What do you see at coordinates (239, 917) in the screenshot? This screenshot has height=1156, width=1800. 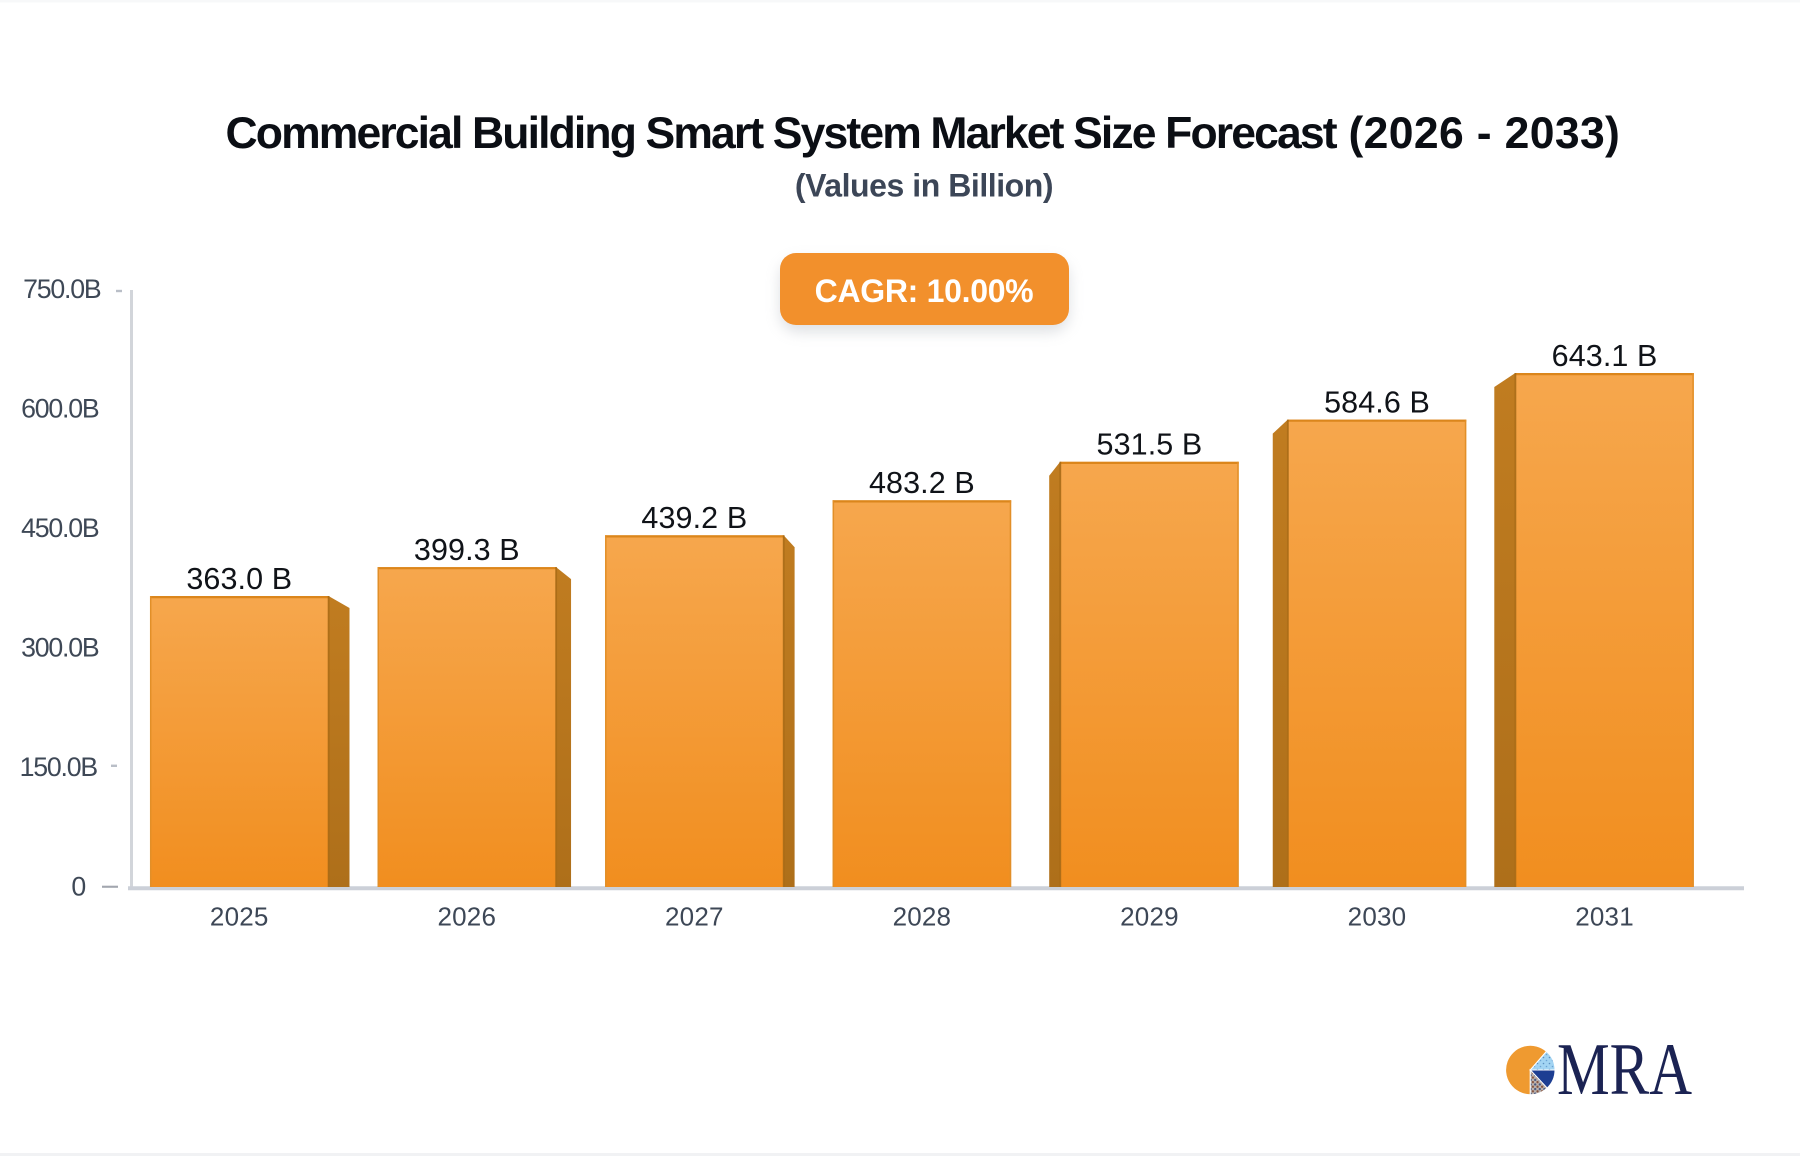 I see `svg-text: 2025` at bounding box center [239, 917].